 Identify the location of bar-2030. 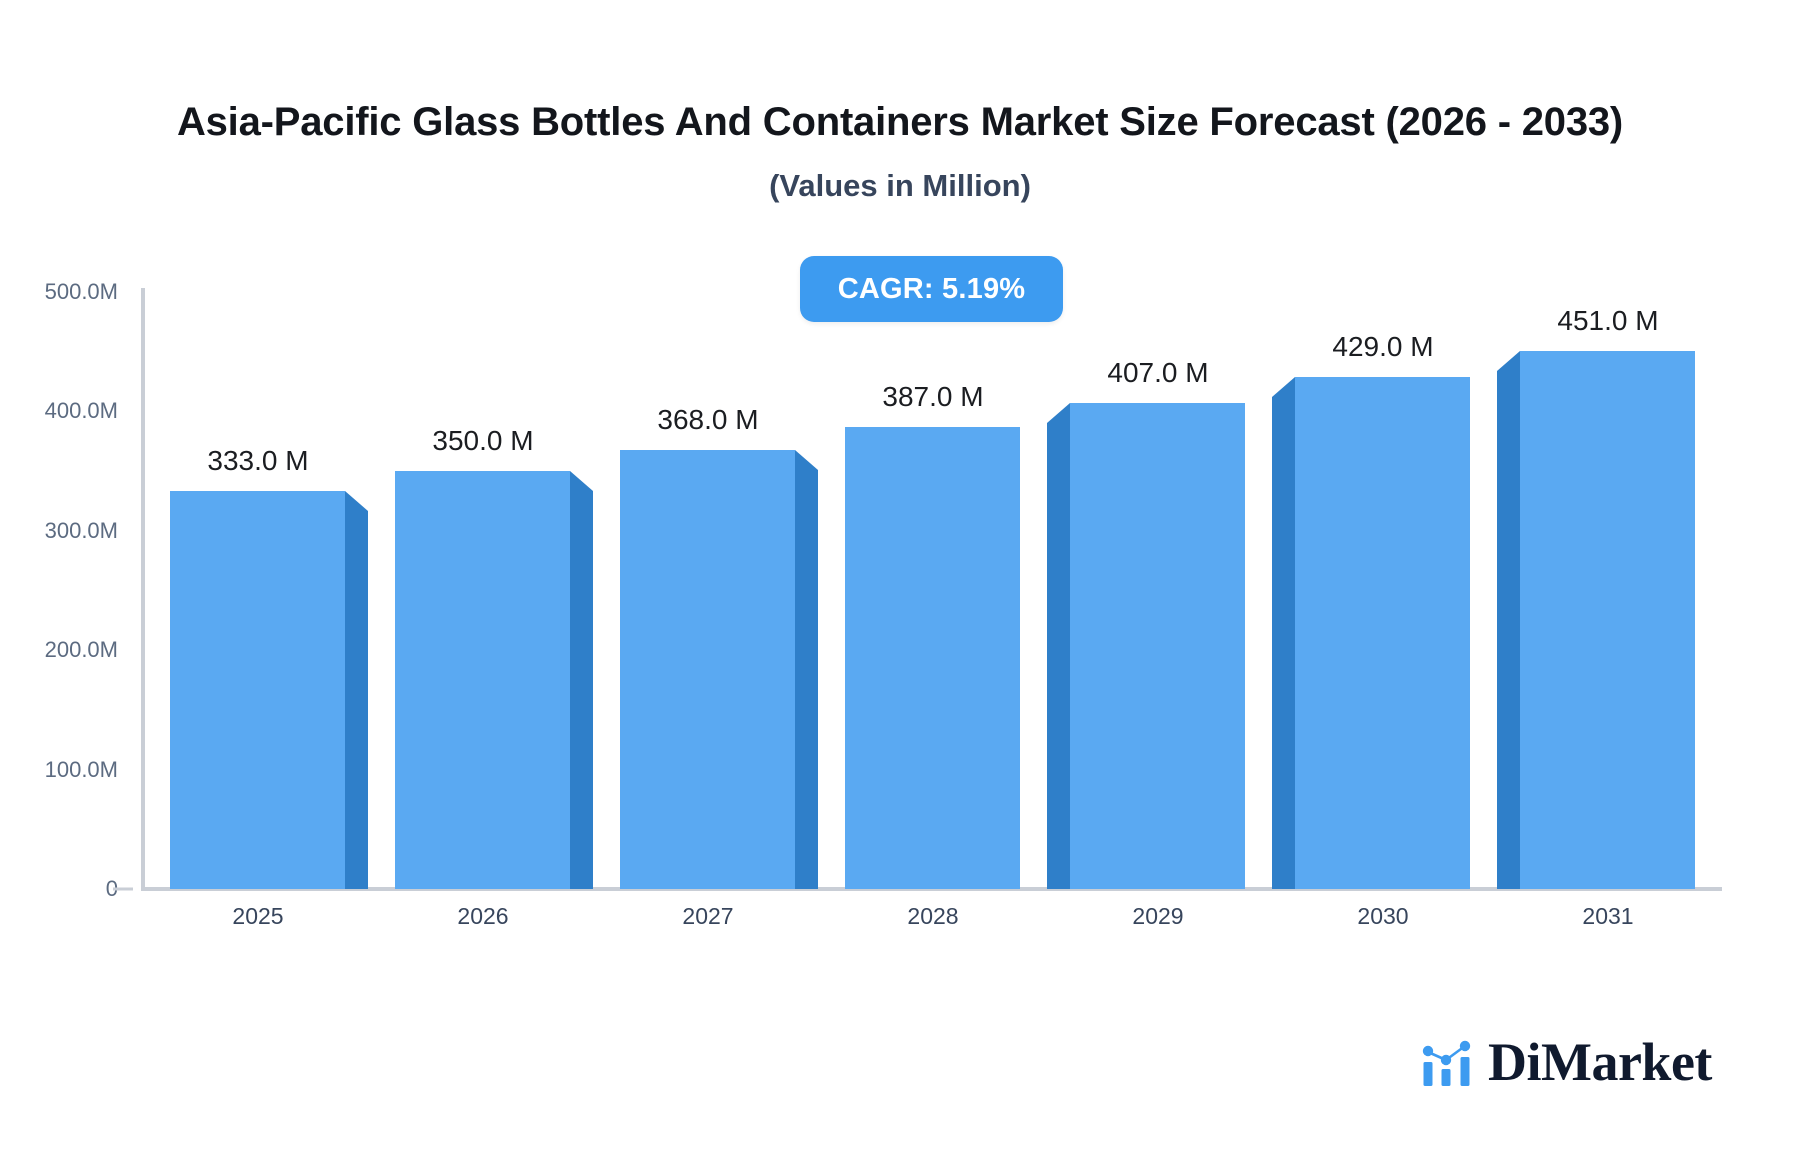
(1371, 633).